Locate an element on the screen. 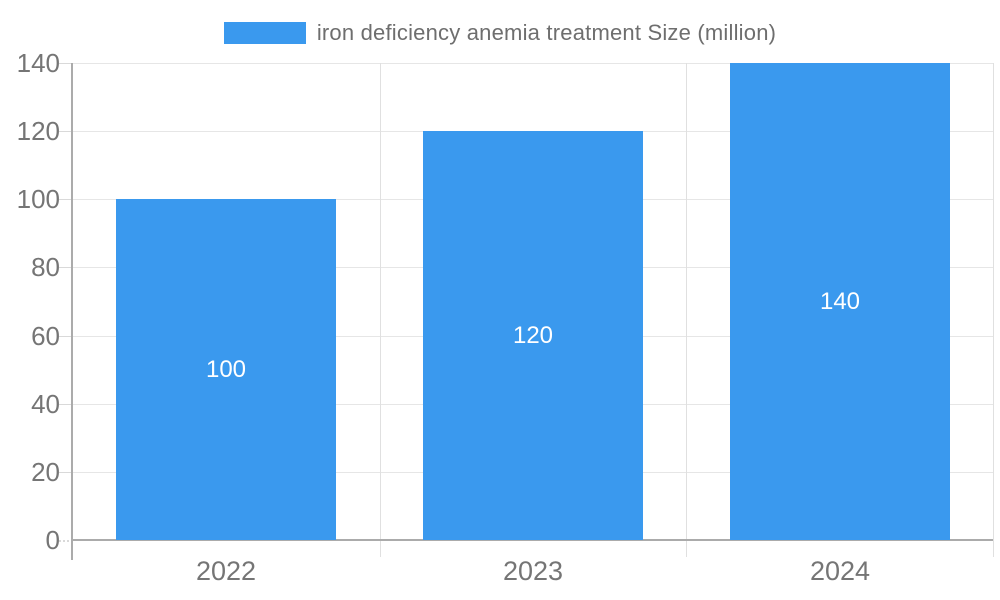  y-axis-label: 20 is located at coordinates (45, 472).